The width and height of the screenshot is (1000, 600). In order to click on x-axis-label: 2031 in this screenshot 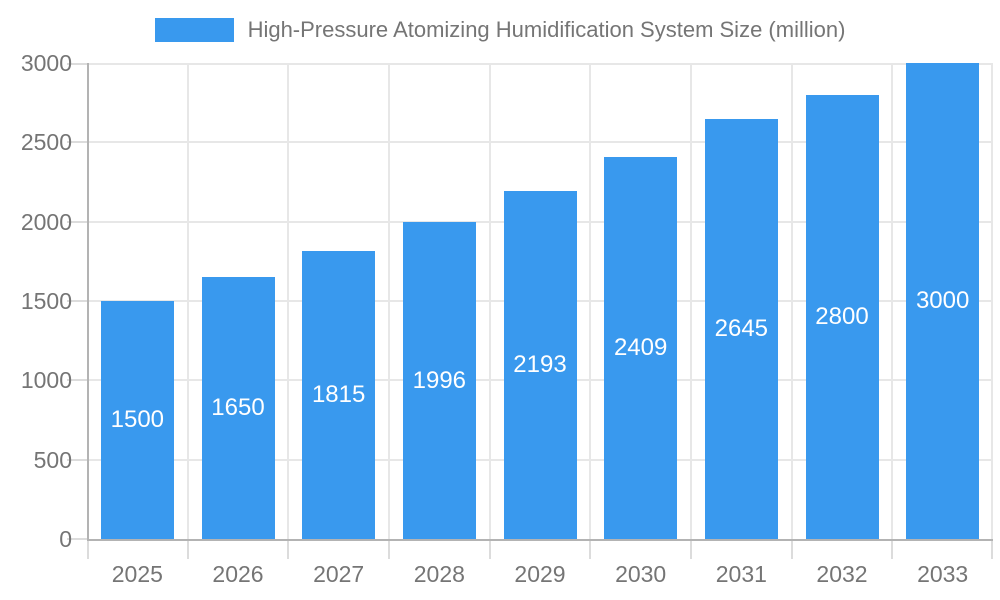, I will do `click(741, 574)`.